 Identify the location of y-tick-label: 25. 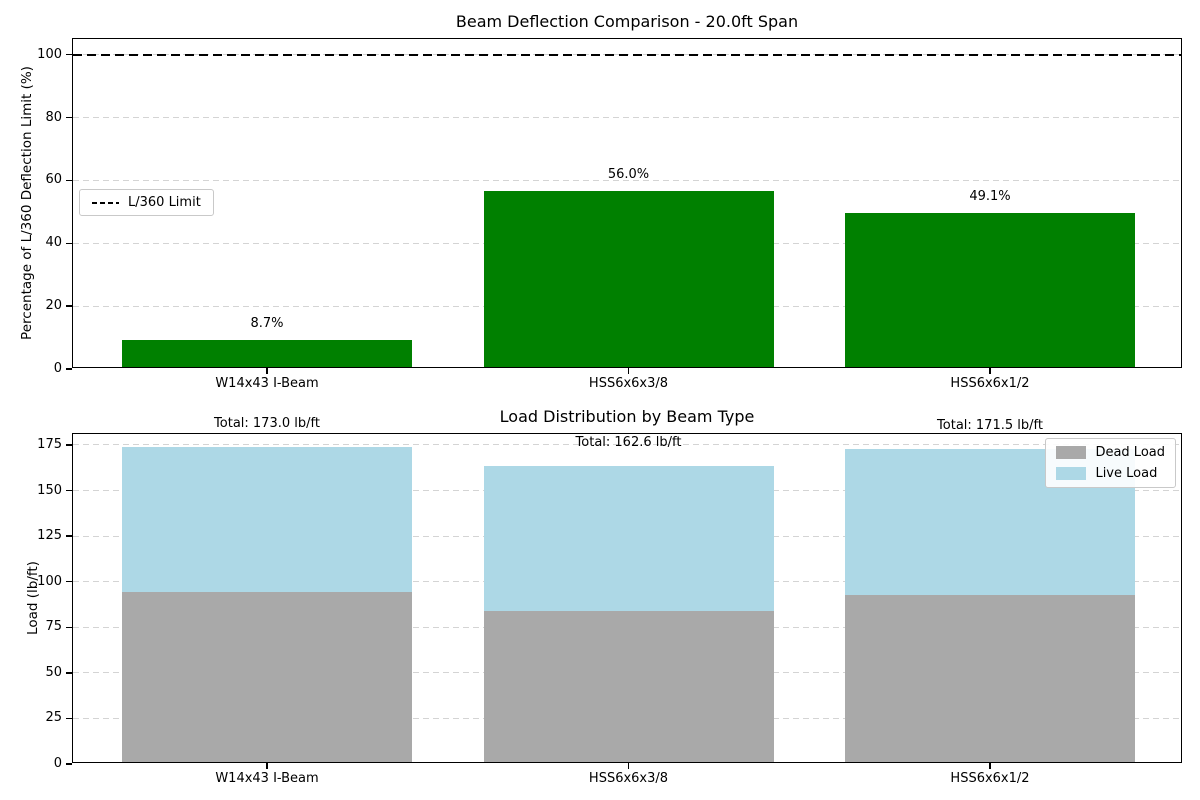
(53, 718).